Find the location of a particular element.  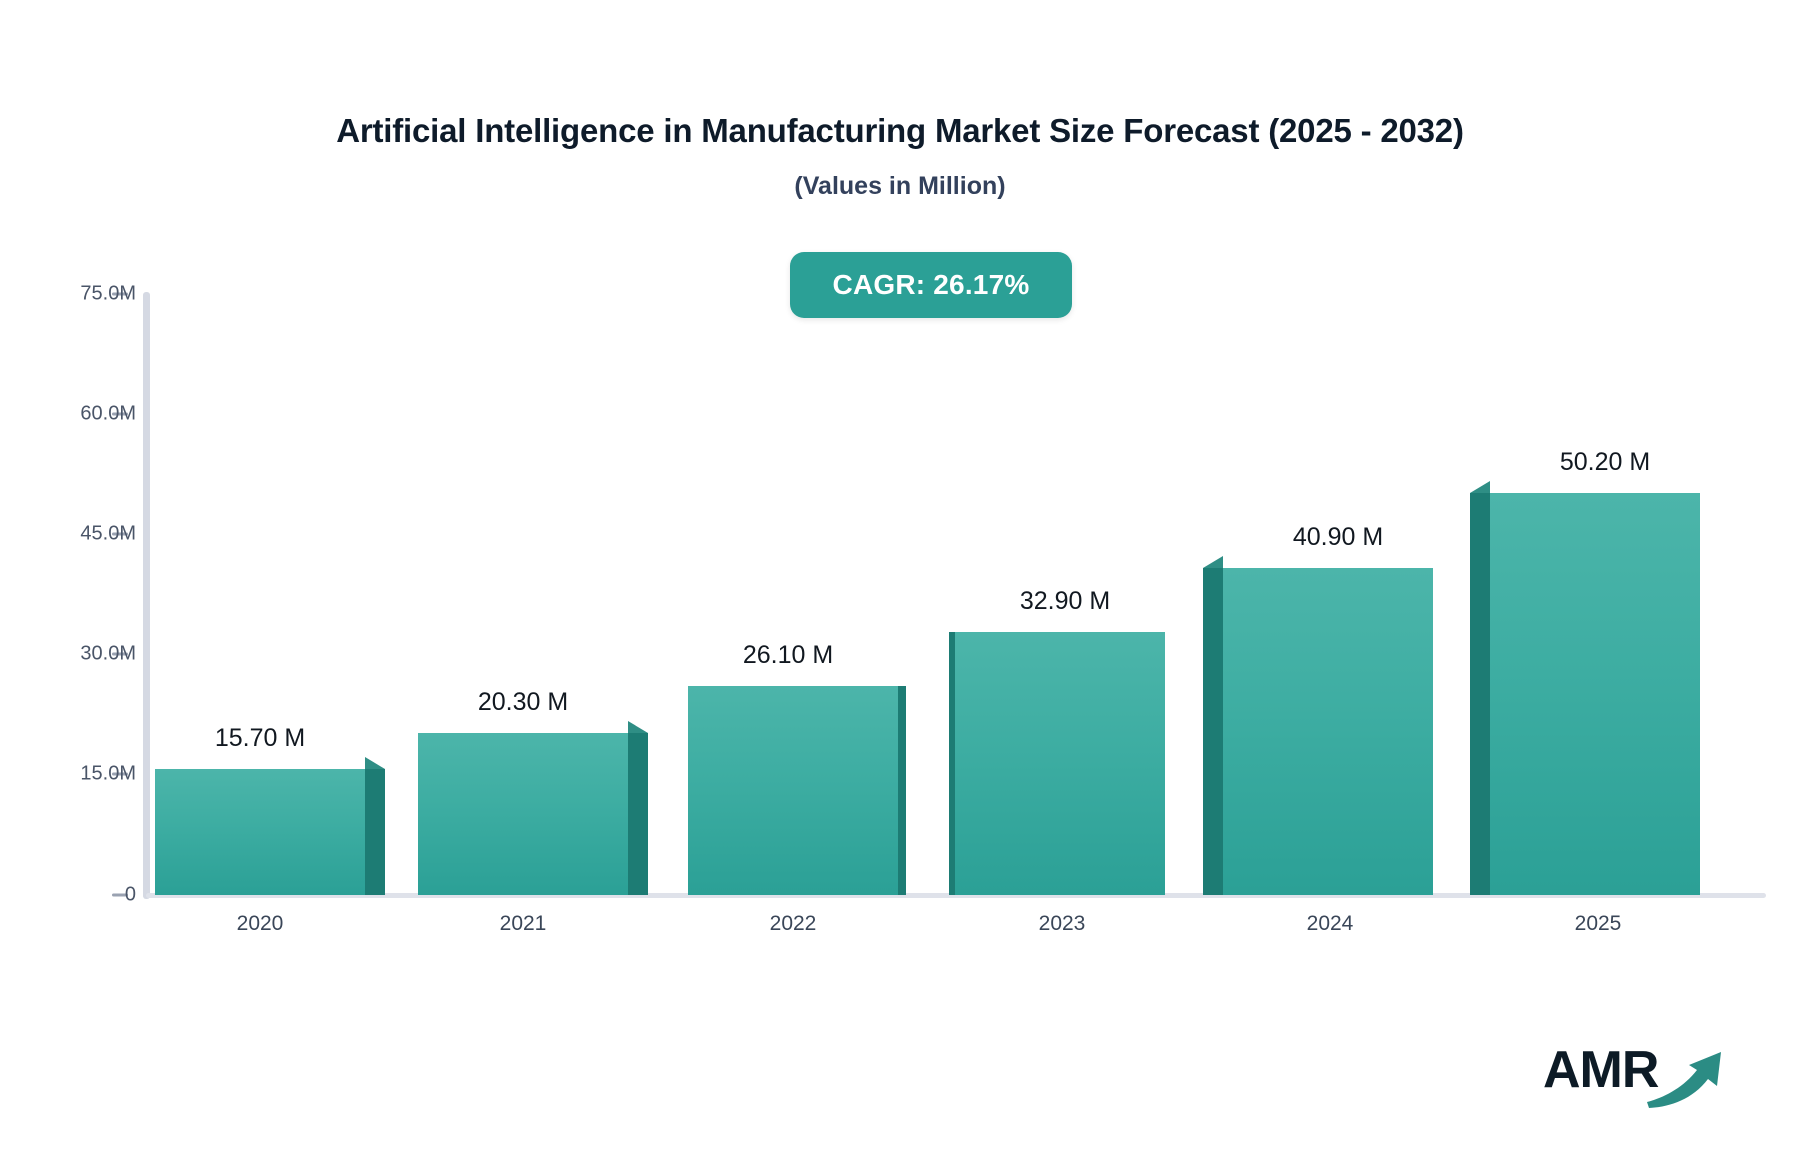

chart-subtitle: (Values in Million) is located at coordinates (900, 186).